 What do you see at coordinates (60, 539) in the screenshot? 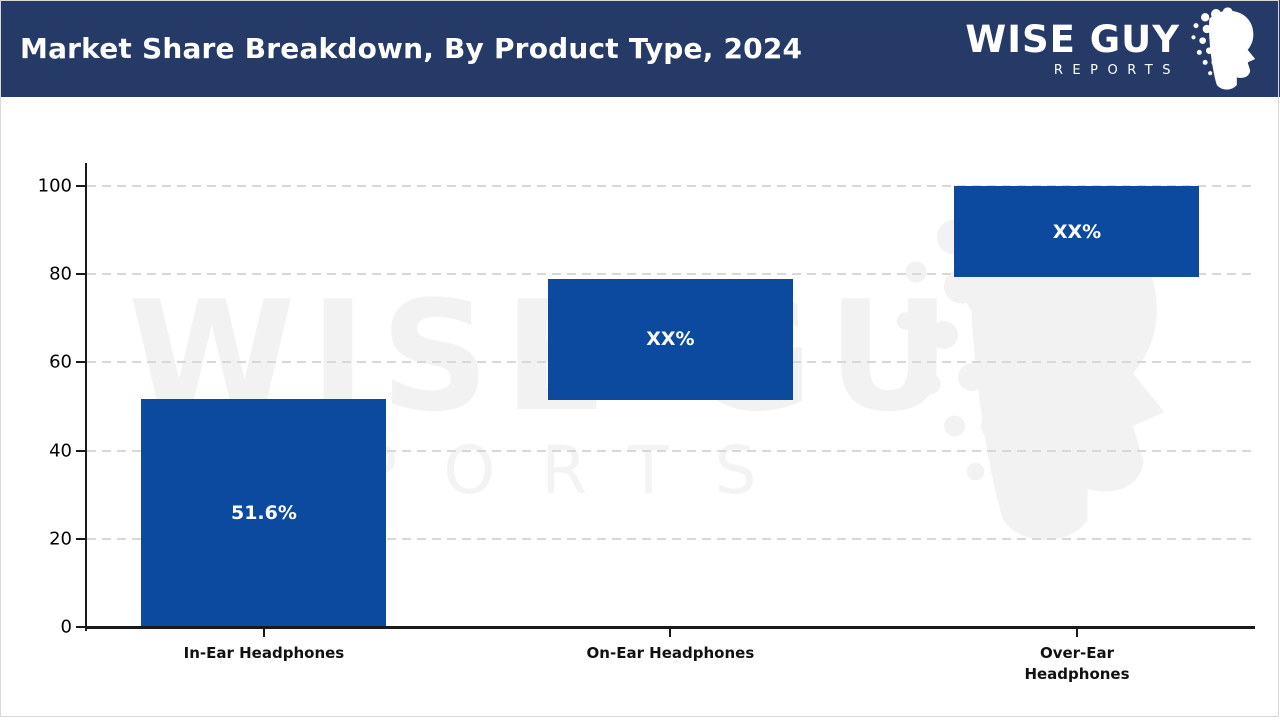
I see `y-tick-label: 20` at bounding box center [60, 539].